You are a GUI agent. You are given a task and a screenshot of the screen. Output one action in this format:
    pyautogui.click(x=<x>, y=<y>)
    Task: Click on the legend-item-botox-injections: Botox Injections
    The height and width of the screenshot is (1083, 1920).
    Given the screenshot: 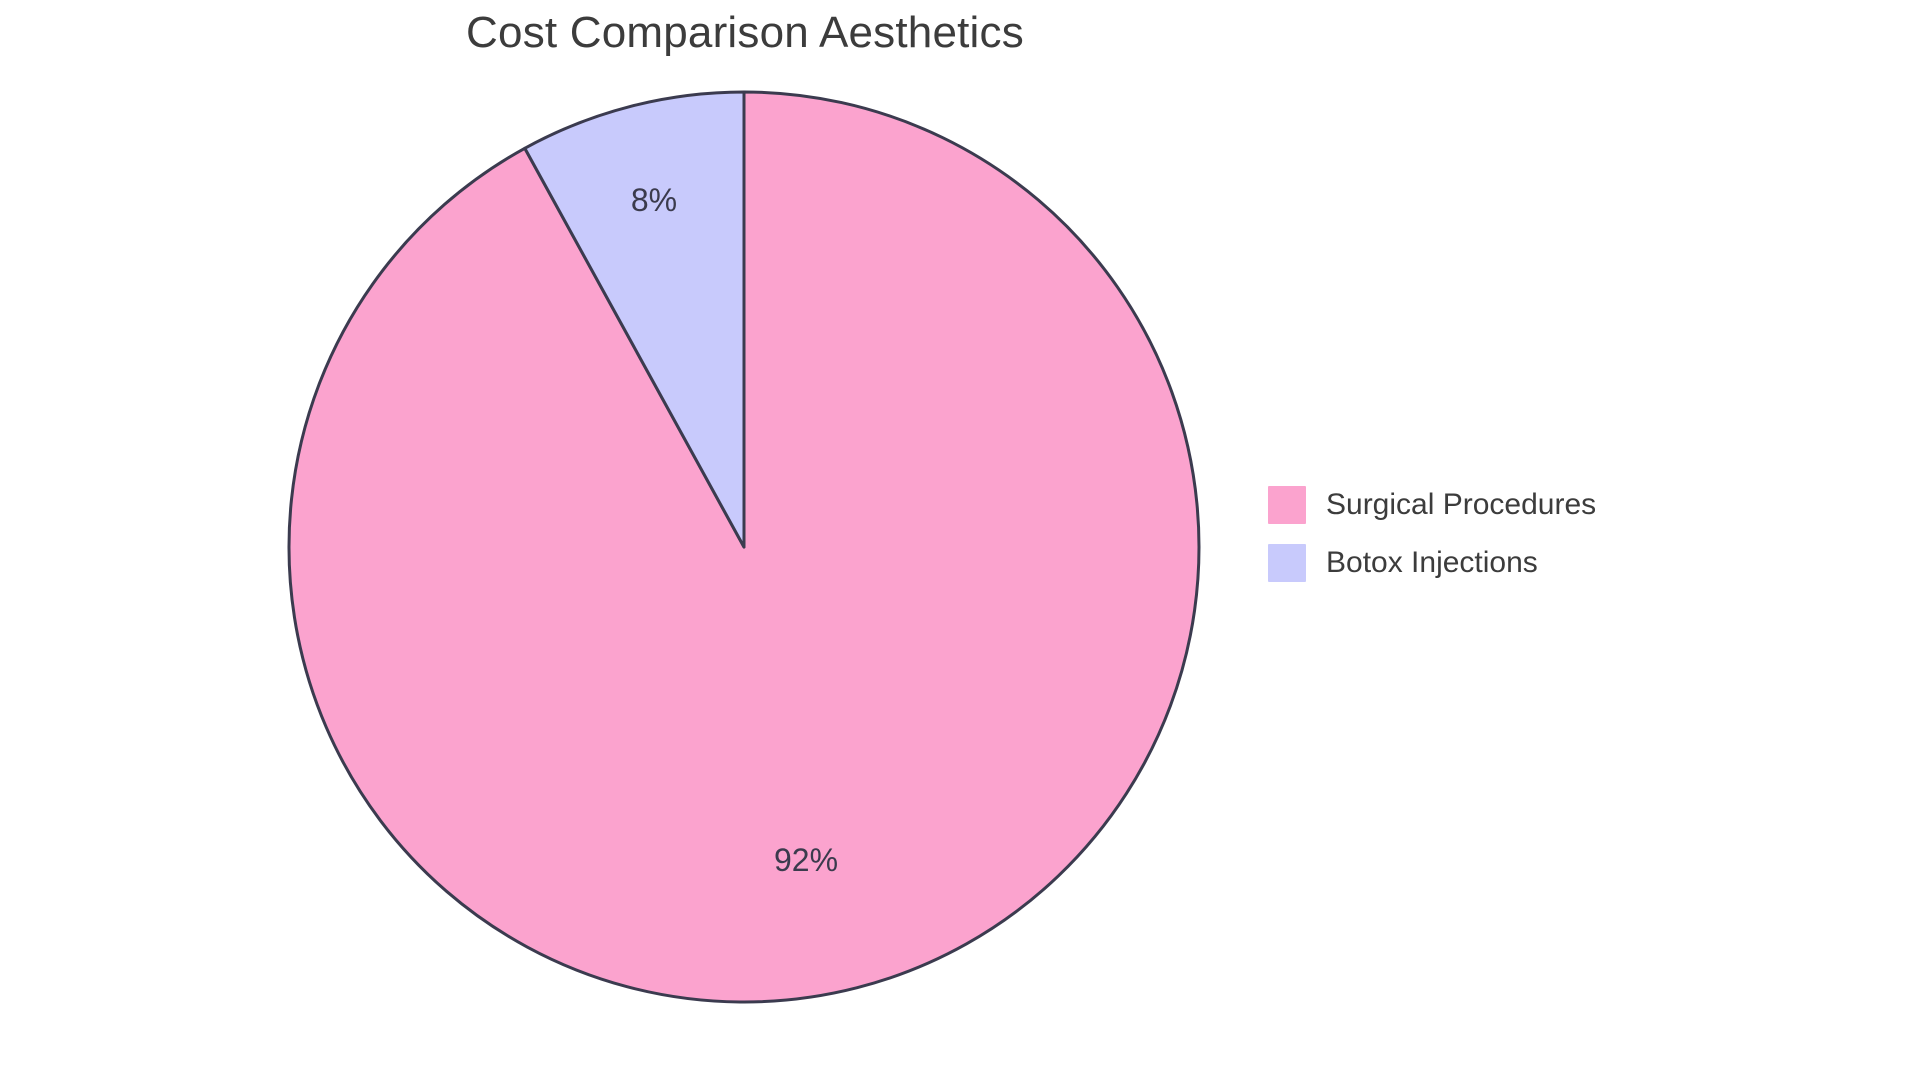 What is the action you would take?
    pyautogui.click(x=1432, y=563)
    